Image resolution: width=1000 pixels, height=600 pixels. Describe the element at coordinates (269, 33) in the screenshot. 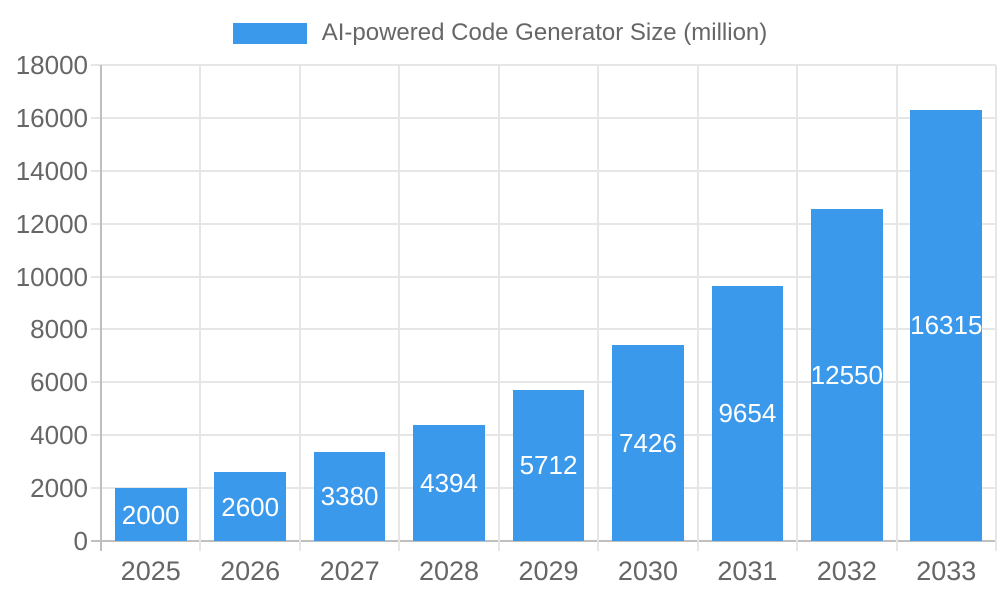

I see `legend-swatch` at that location.